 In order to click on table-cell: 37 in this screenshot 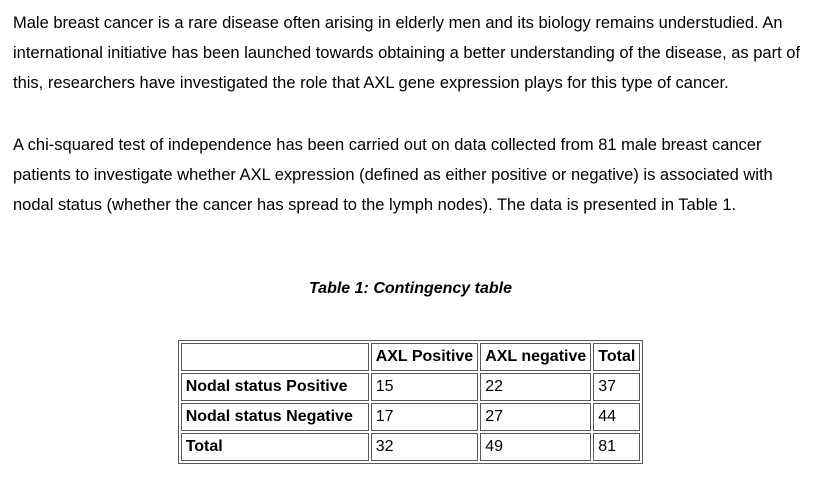, I will do `click(617, 387)`.